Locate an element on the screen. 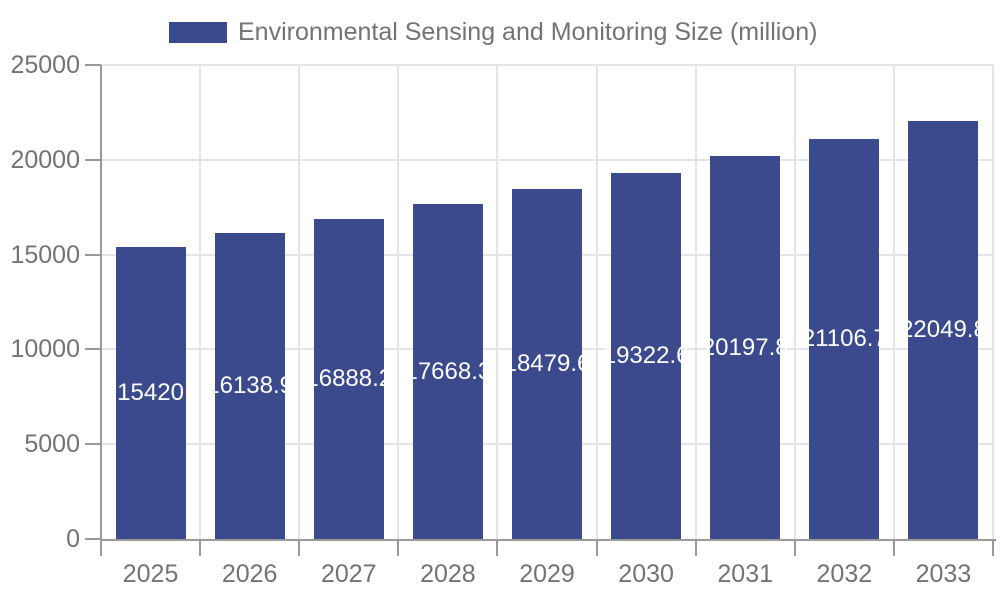 Image resolution: width=1000 pixels, height=600 pixels. x-tick-label: 2025 is located at coordinates (150, 574).